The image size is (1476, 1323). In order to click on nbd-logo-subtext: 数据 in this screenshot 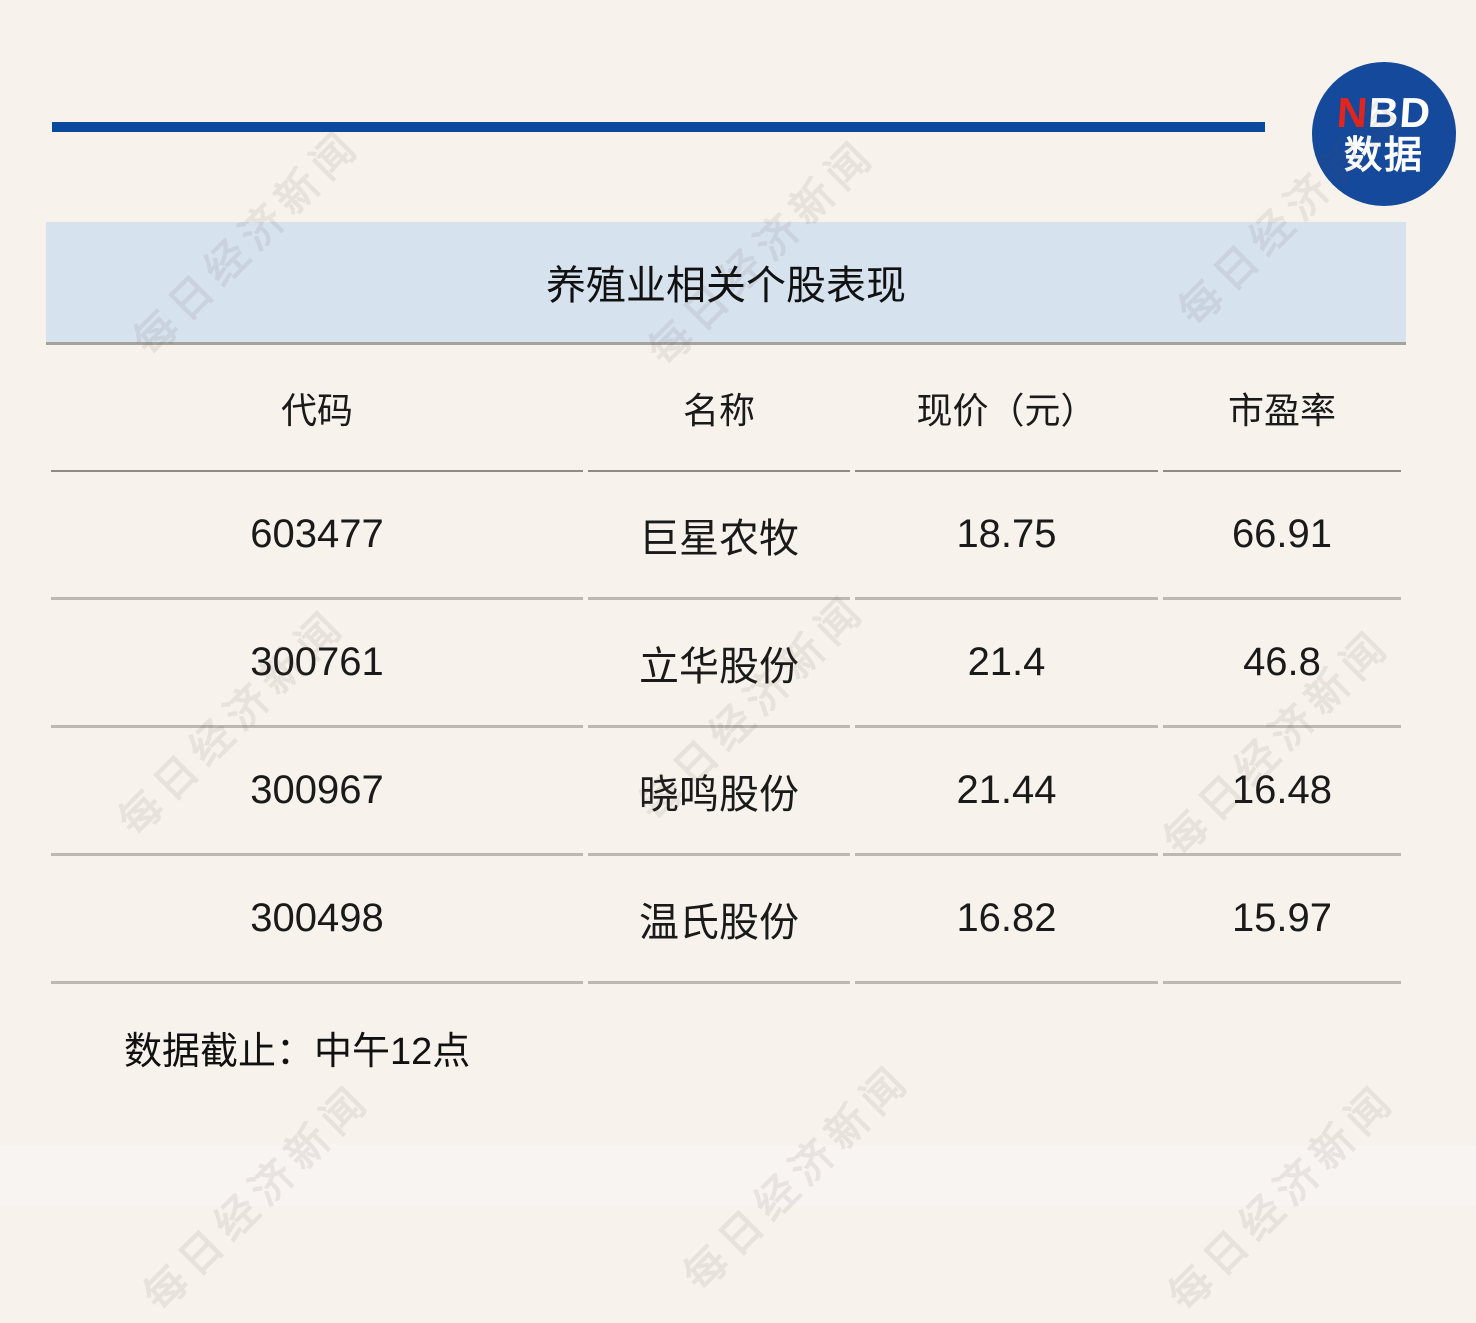, I will do `click(1383, 156)`.